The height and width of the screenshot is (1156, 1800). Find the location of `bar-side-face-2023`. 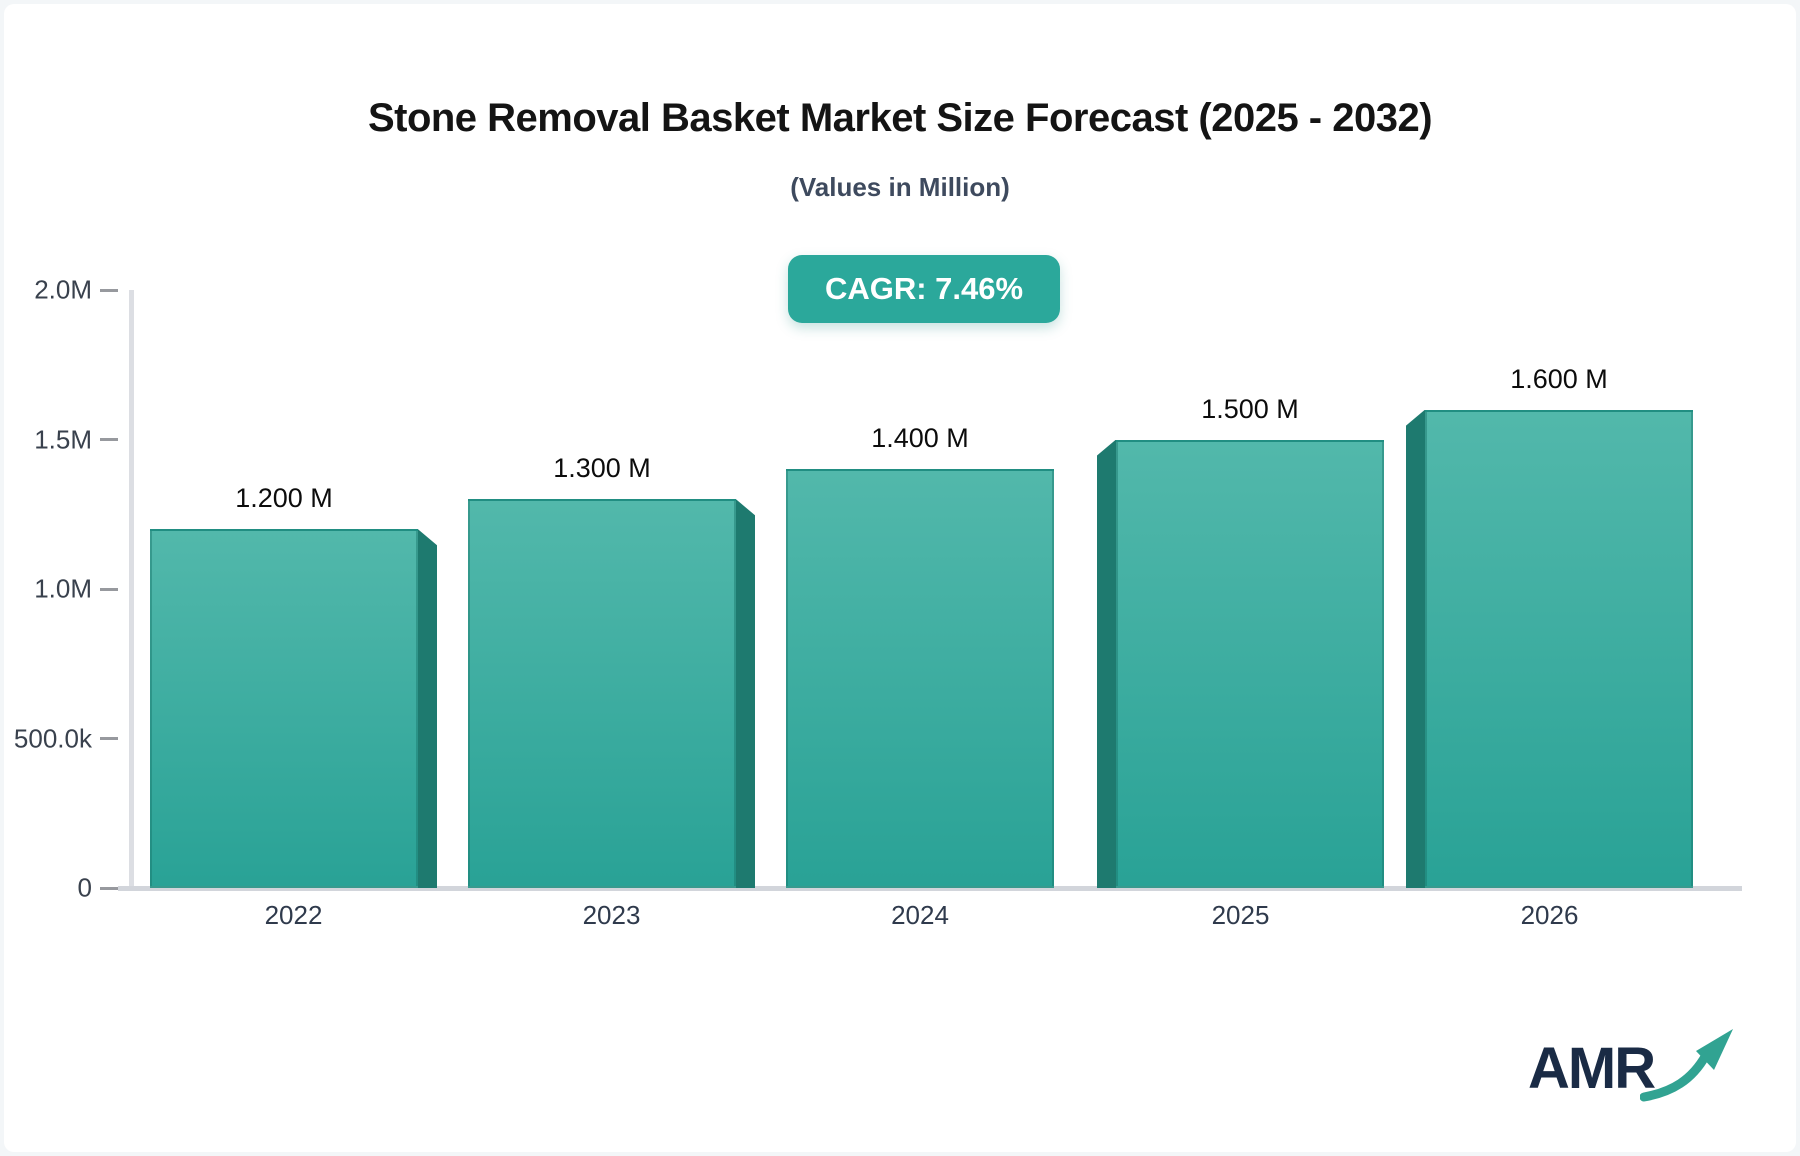

bar-side-face-2023 is located at coordinates (745, 693).